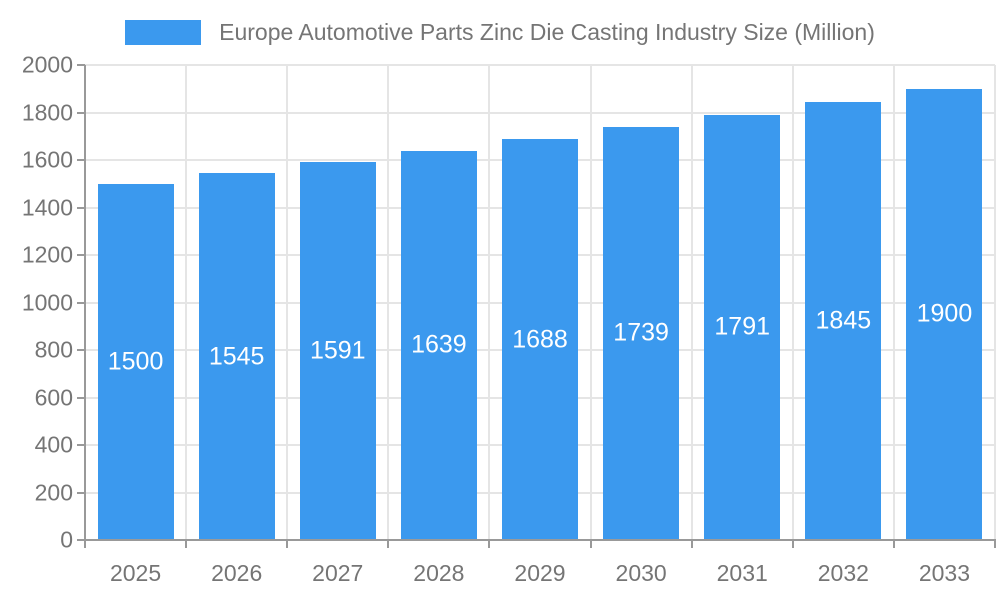  What do you see at coordinates (53, 397) in the screenshot?
I see `y-axis-tick-label: 600` at bounding box center [53, 397].